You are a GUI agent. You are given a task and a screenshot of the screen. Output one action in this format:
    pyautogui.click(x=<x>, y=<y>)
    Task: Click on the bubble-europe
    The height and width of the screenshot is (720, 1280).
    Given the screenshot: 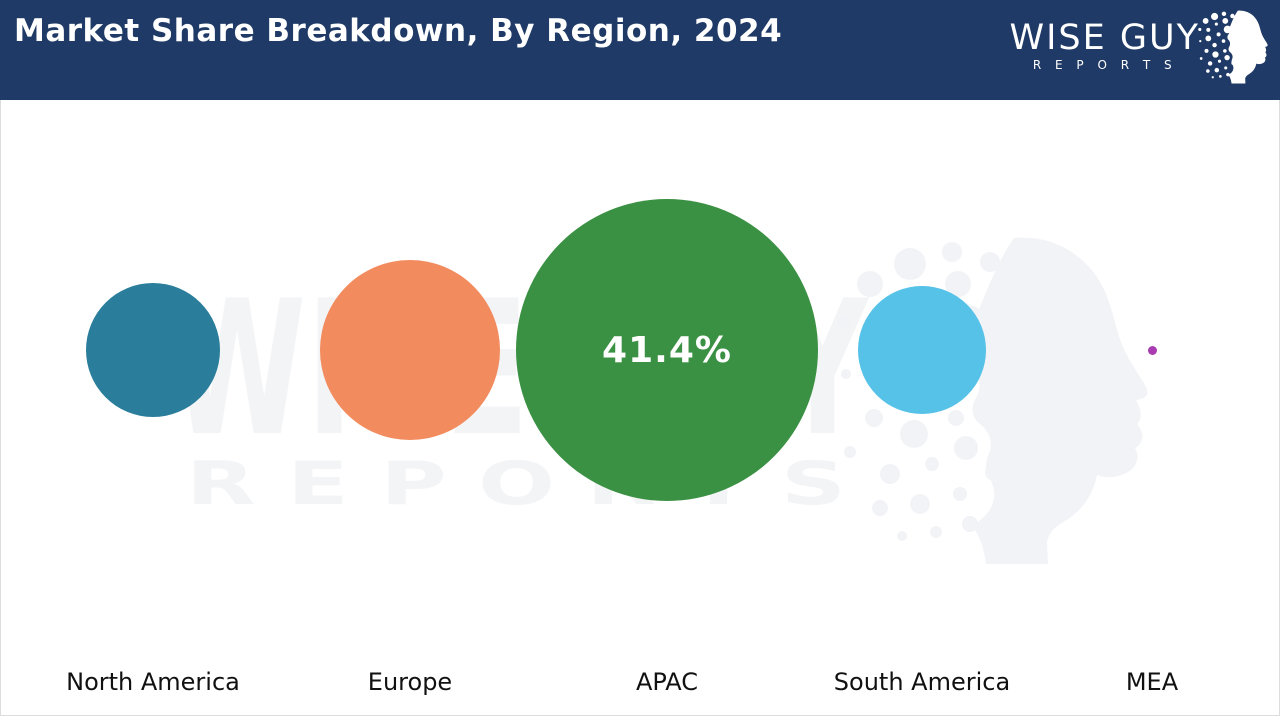 What is the action you would take?
    pyautogui.click(x=410, y=350)
    